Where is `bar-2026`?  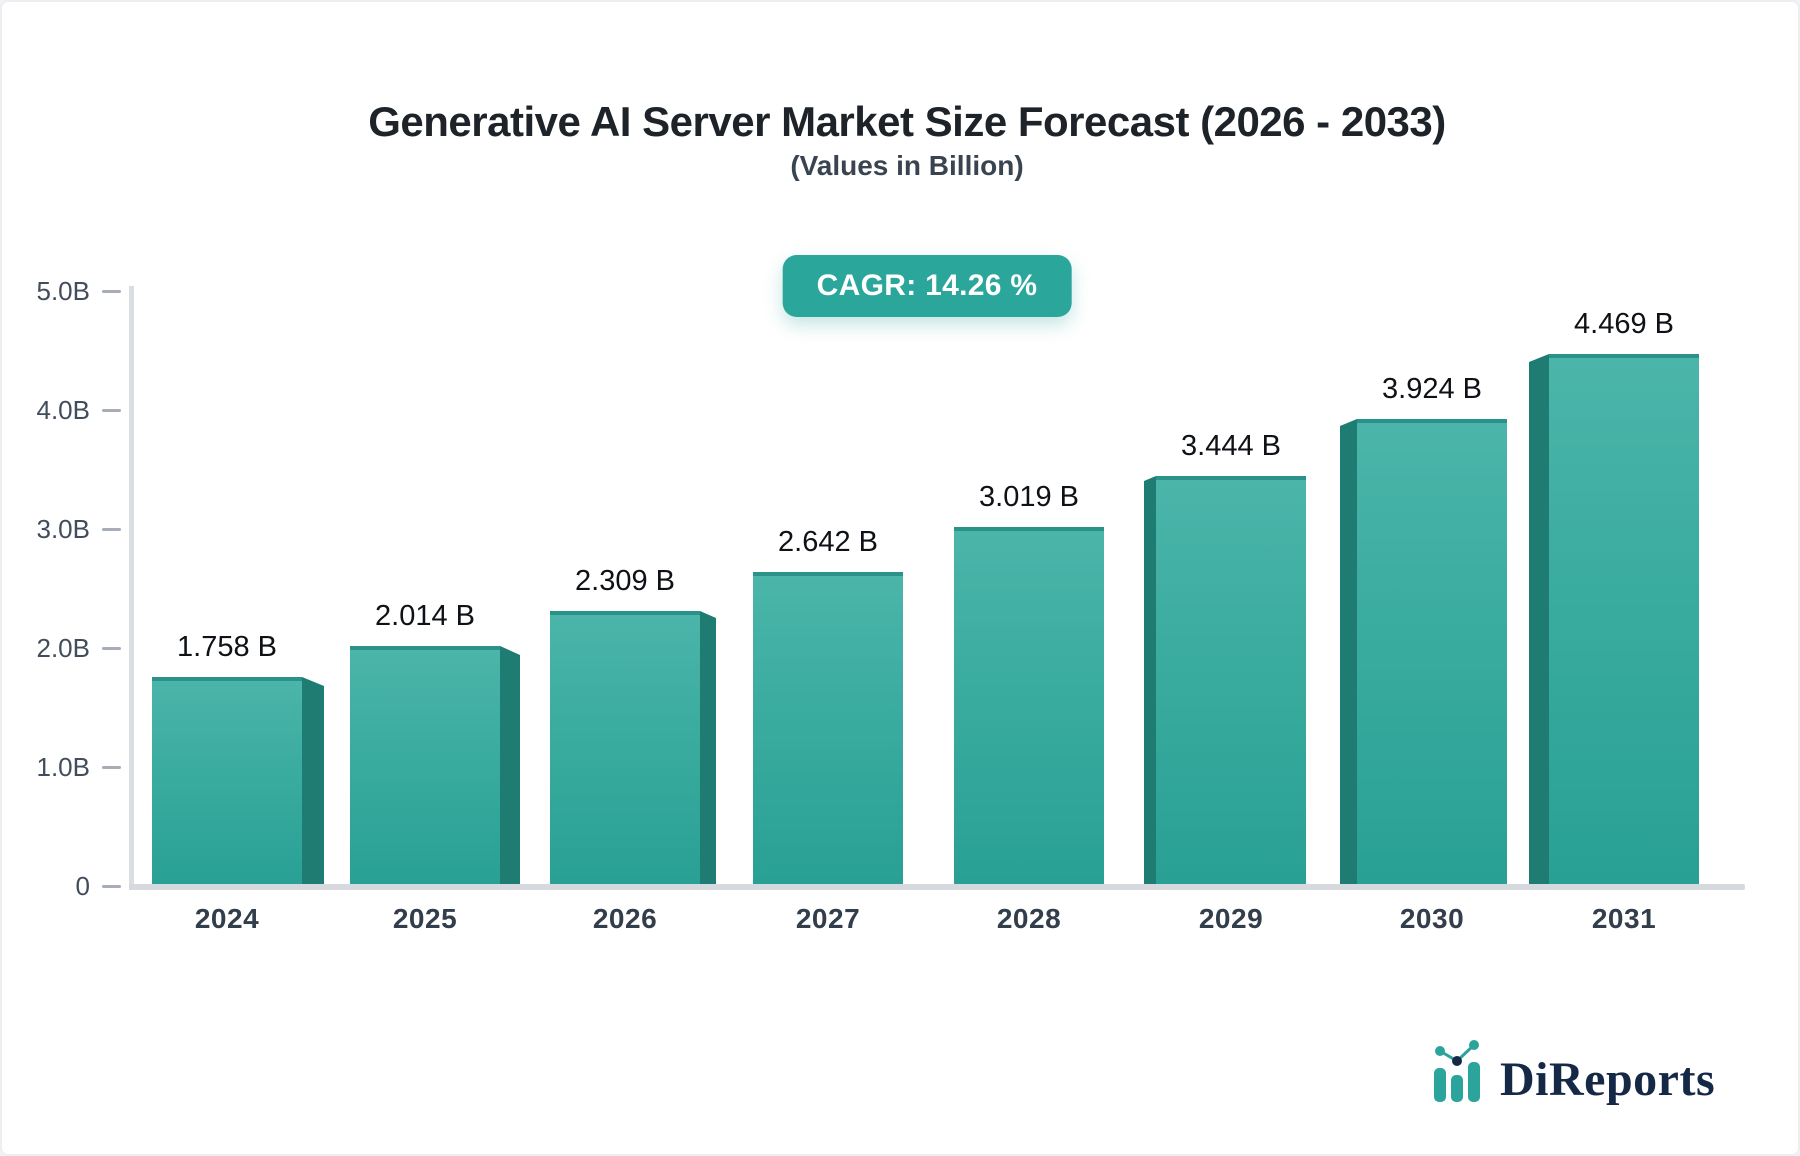 bar-2026 is located at coordinates (625, 748).